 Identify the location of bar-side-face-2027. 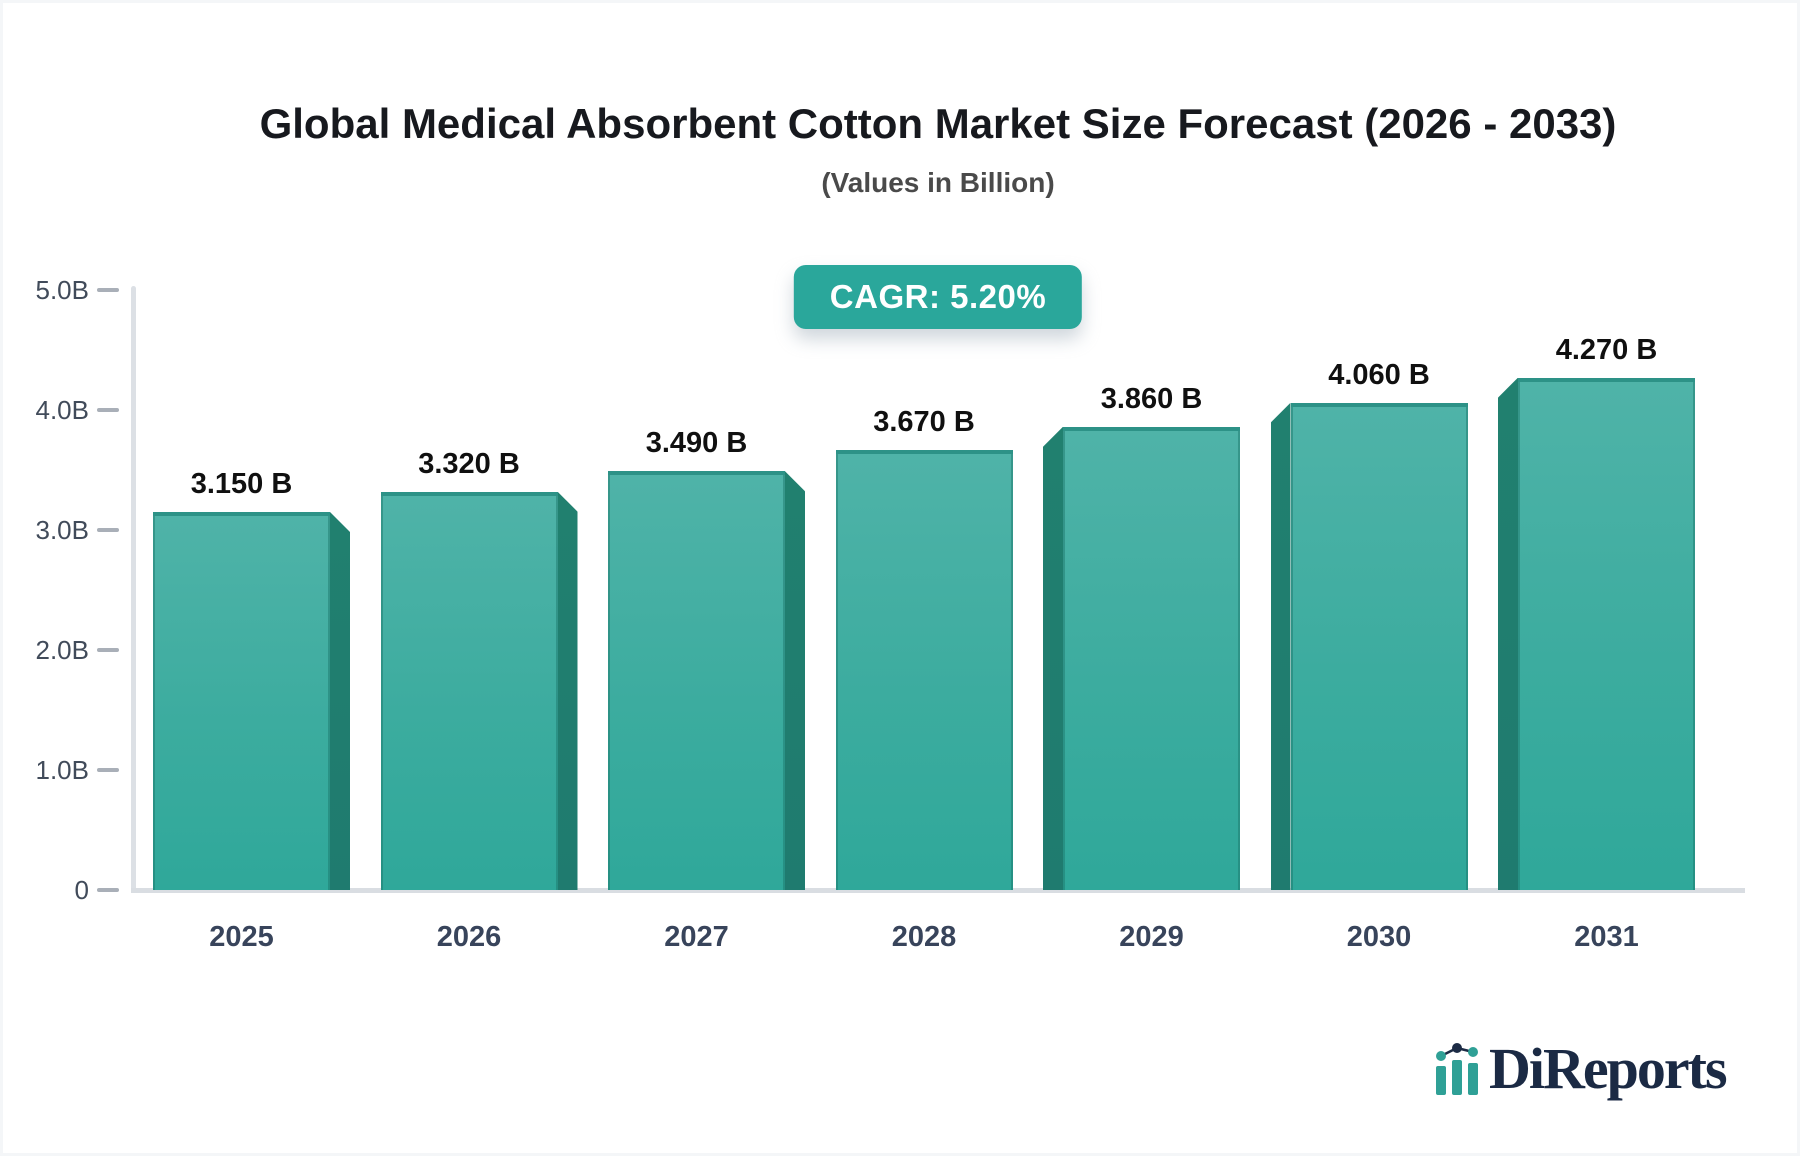
(795, 680).